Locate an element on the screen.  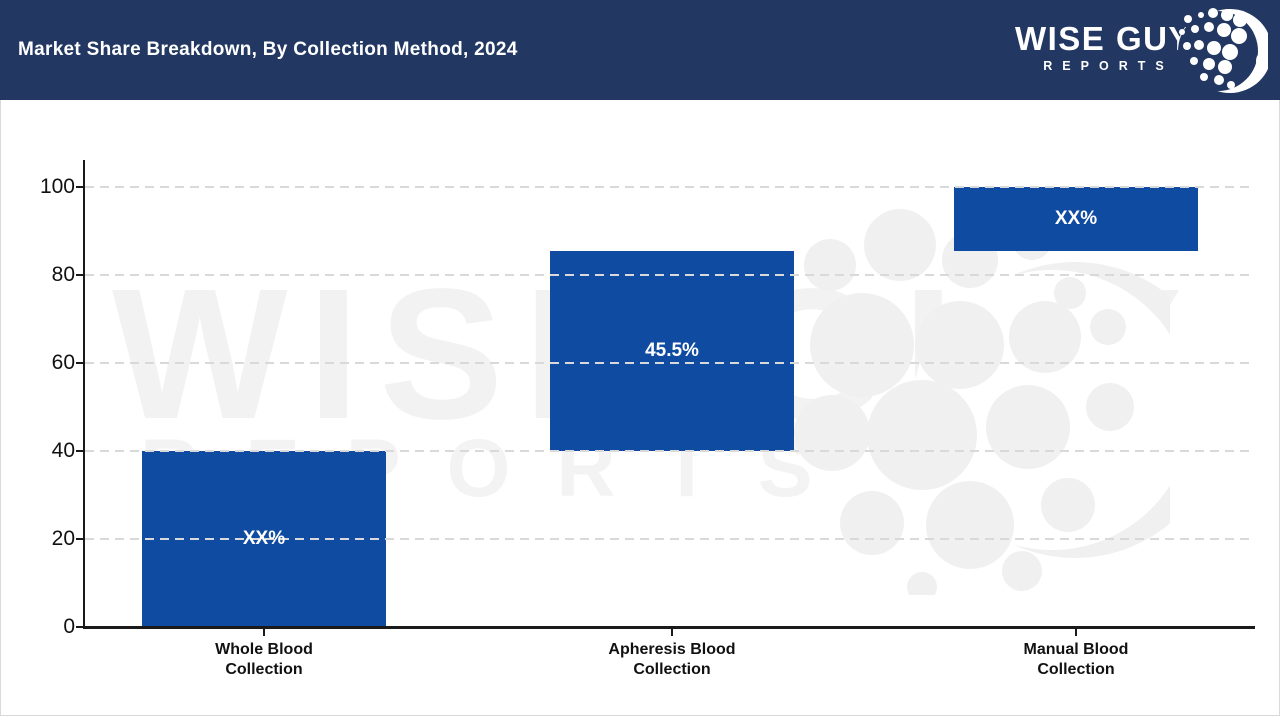
x-axis-line is located at coordinates (669, 627).